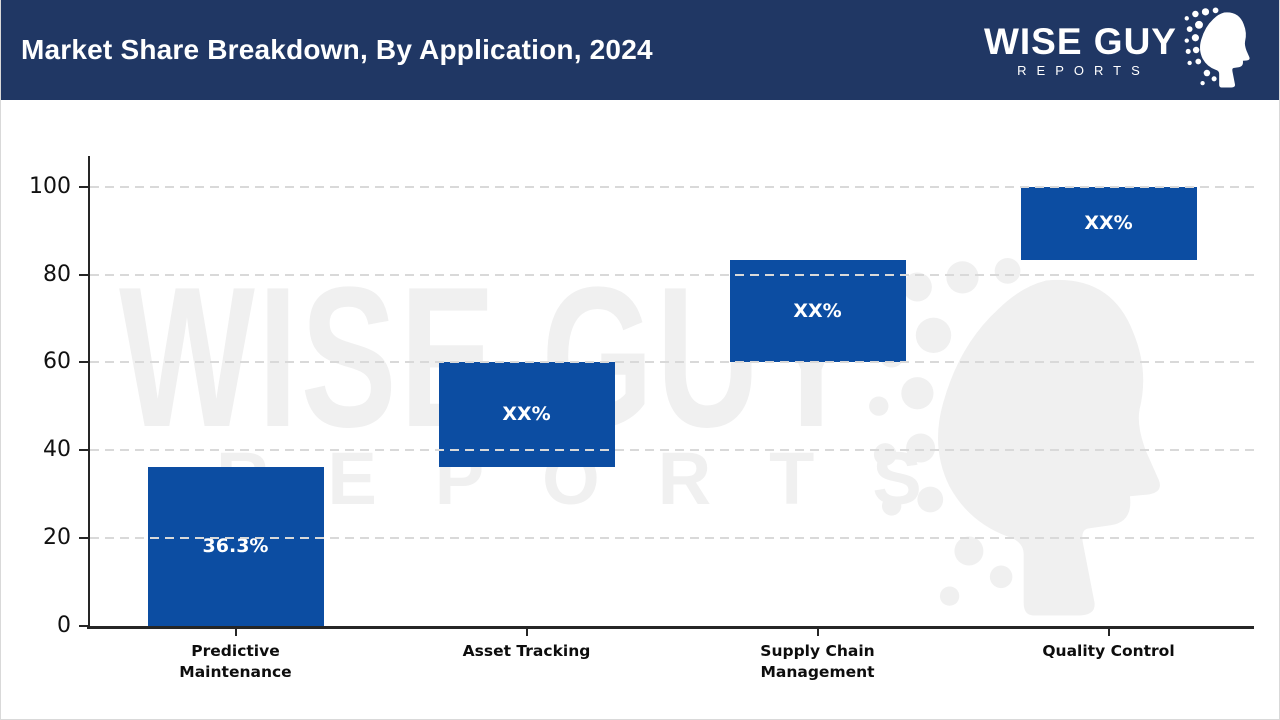 The width and height of the screenshot is (1280, 720). What do you see at coordinates (1108, 651) in the screenshot?
I see `x-category-label-quality-control: Quality Control` at bounding box center [1108, 651].